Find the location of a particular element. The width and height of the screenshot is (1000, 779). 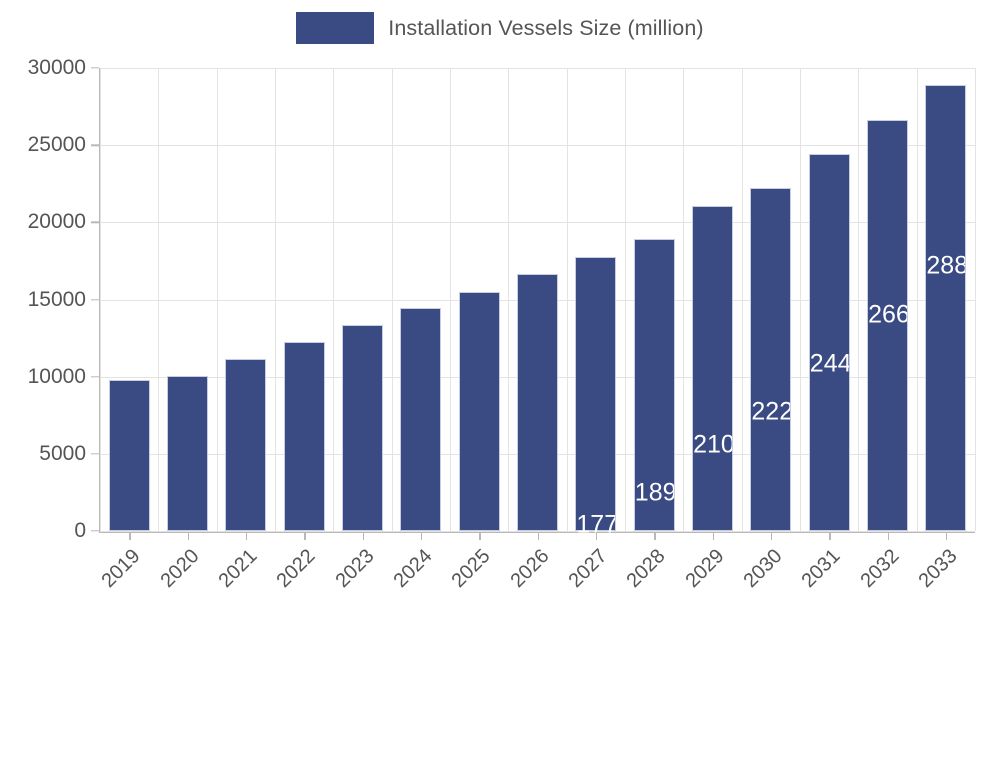

legend-swatch-installation-vessels-size is located at coordinates (335, 28).